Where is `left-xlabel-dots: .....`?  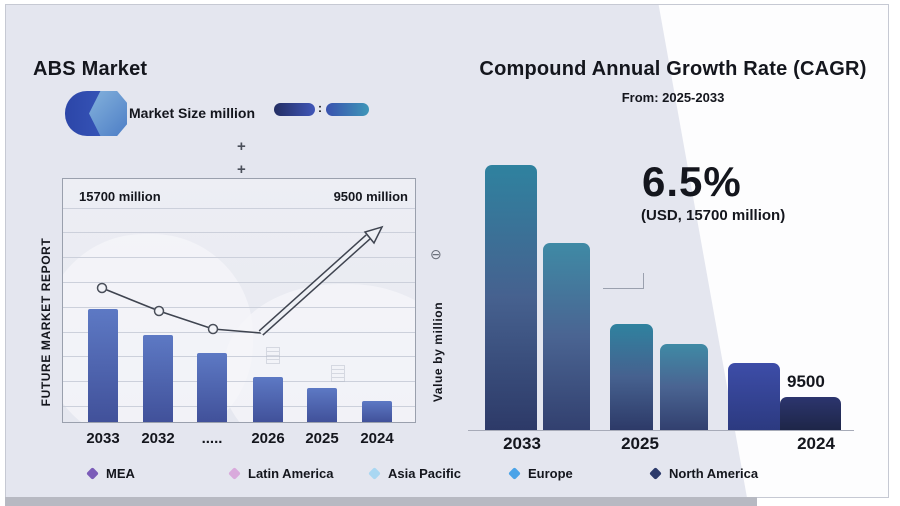
left-xlabel-dots: ..... is located at coordinates (212, 438).